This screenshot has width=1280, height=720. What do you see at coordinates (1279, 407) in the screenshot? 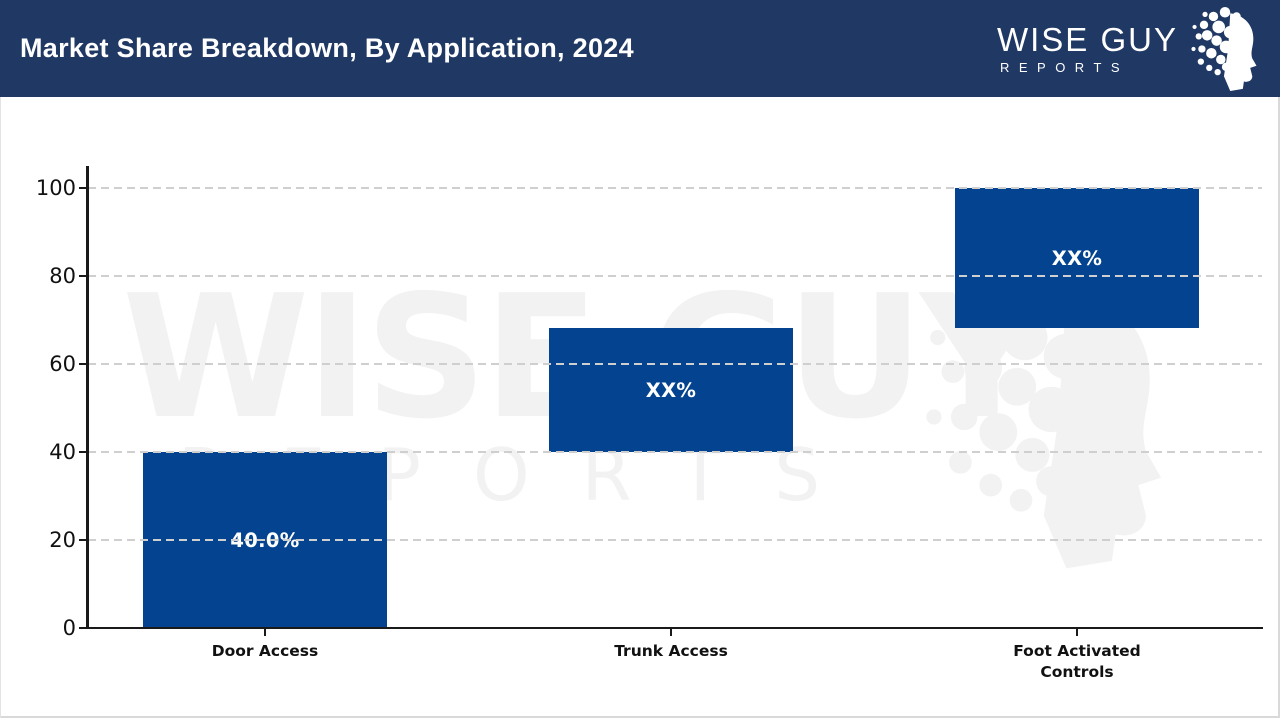
I see `panel-right-border` at bounding box center [1279, 407].